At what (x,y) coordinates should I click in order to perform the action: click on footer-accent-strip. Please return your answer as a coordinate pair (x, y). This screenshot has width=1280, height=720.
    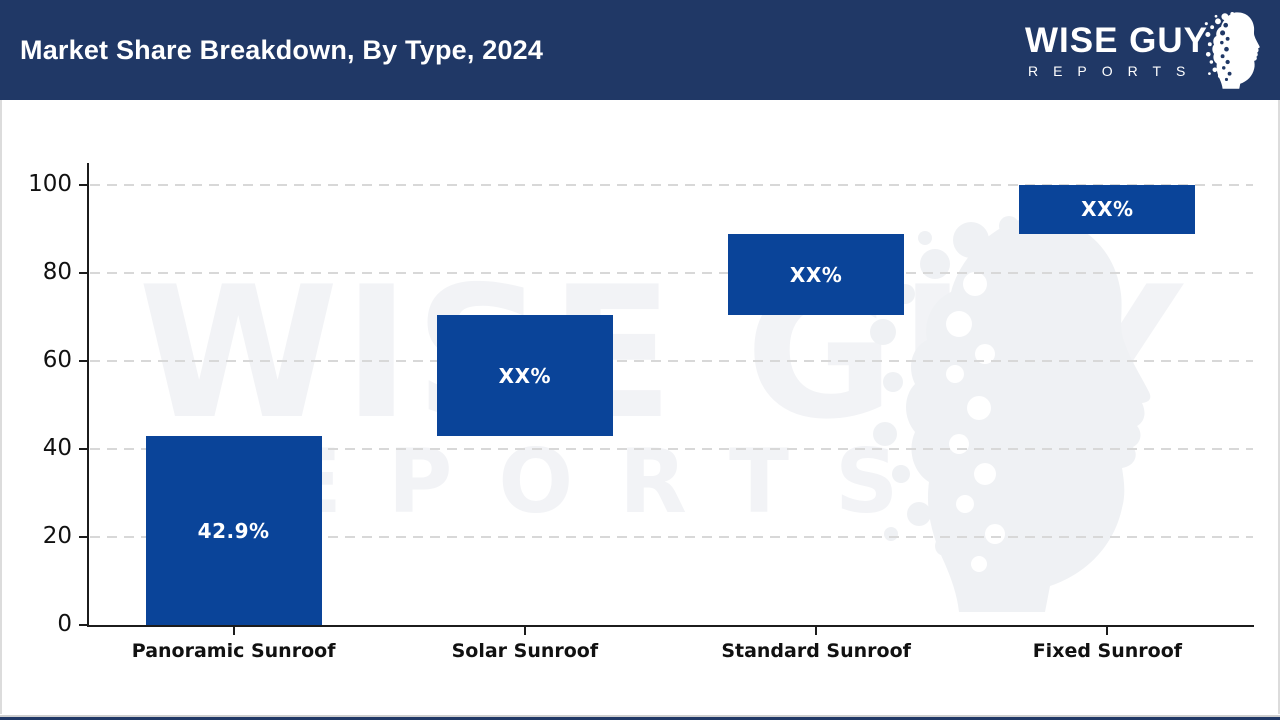
    Looking at the image, I should click on (640, 718).